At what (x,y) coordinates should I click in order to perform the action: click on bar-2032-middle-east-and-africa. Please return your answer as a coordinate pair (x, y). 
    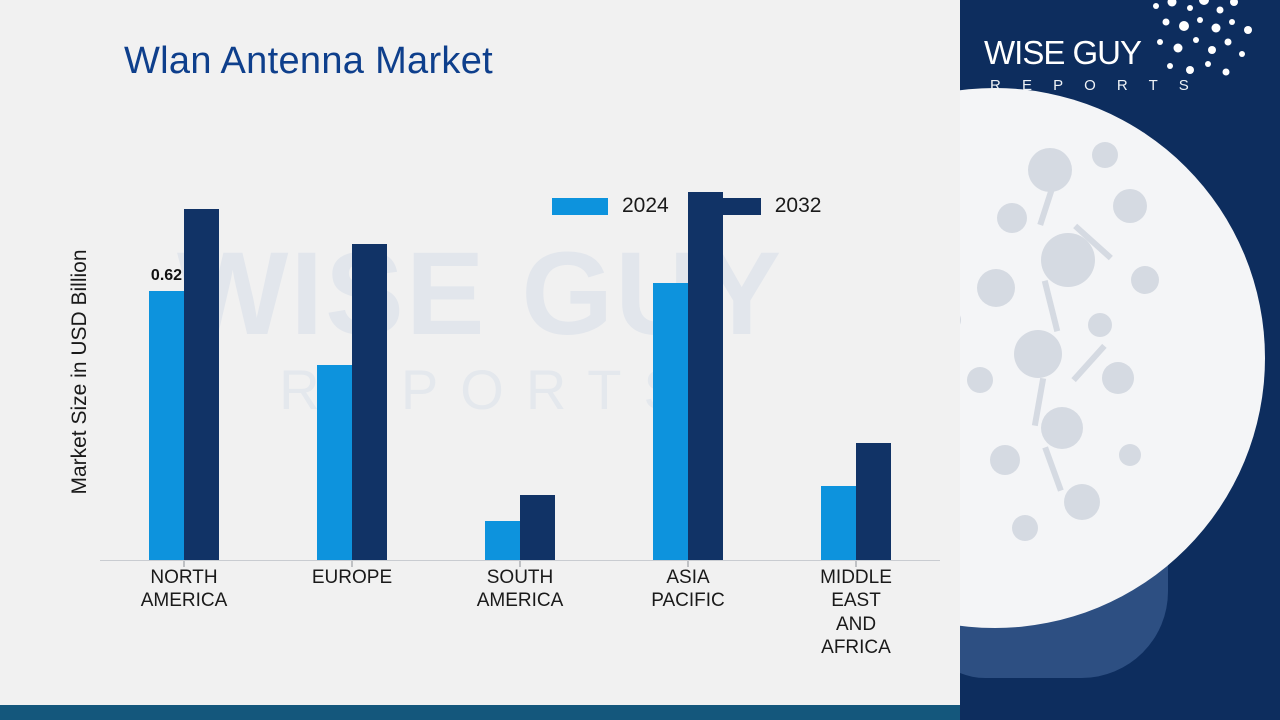
    Looking at the image, I should click on (873, 501).